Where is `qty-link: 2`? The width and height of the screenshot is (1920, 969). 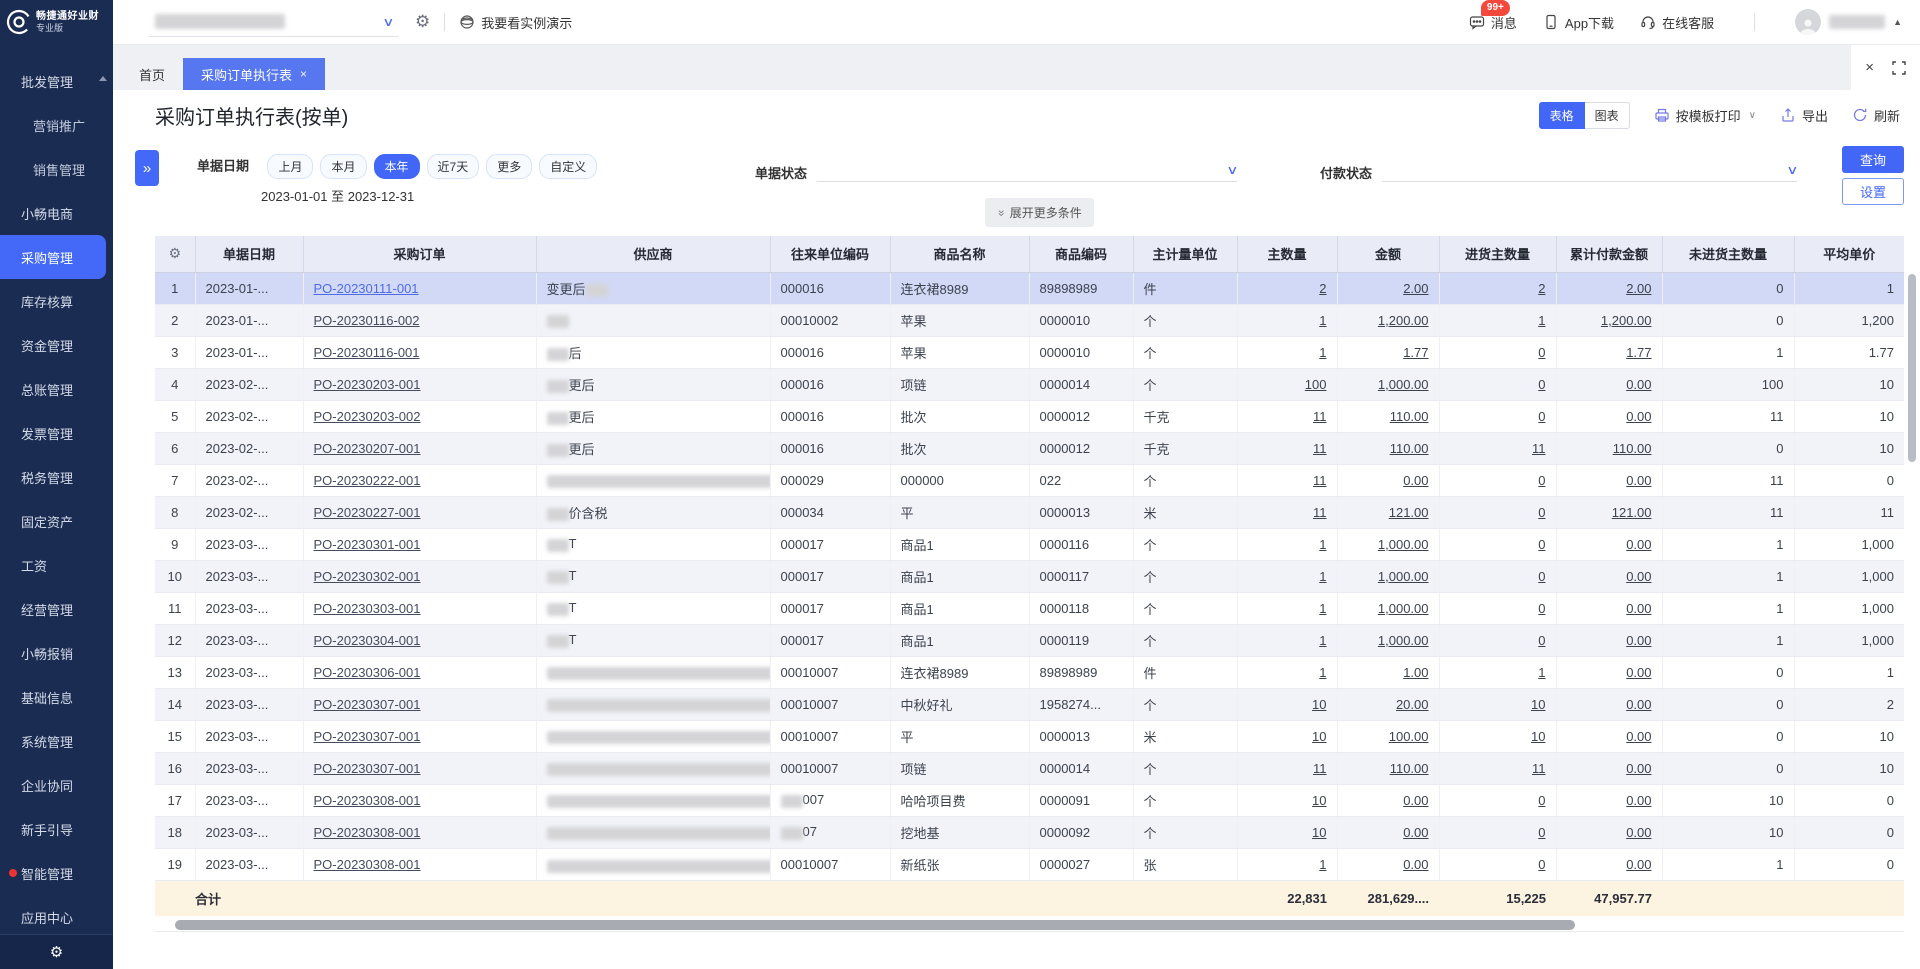
qty-link: 2 is located at coordinates (1323, 288).